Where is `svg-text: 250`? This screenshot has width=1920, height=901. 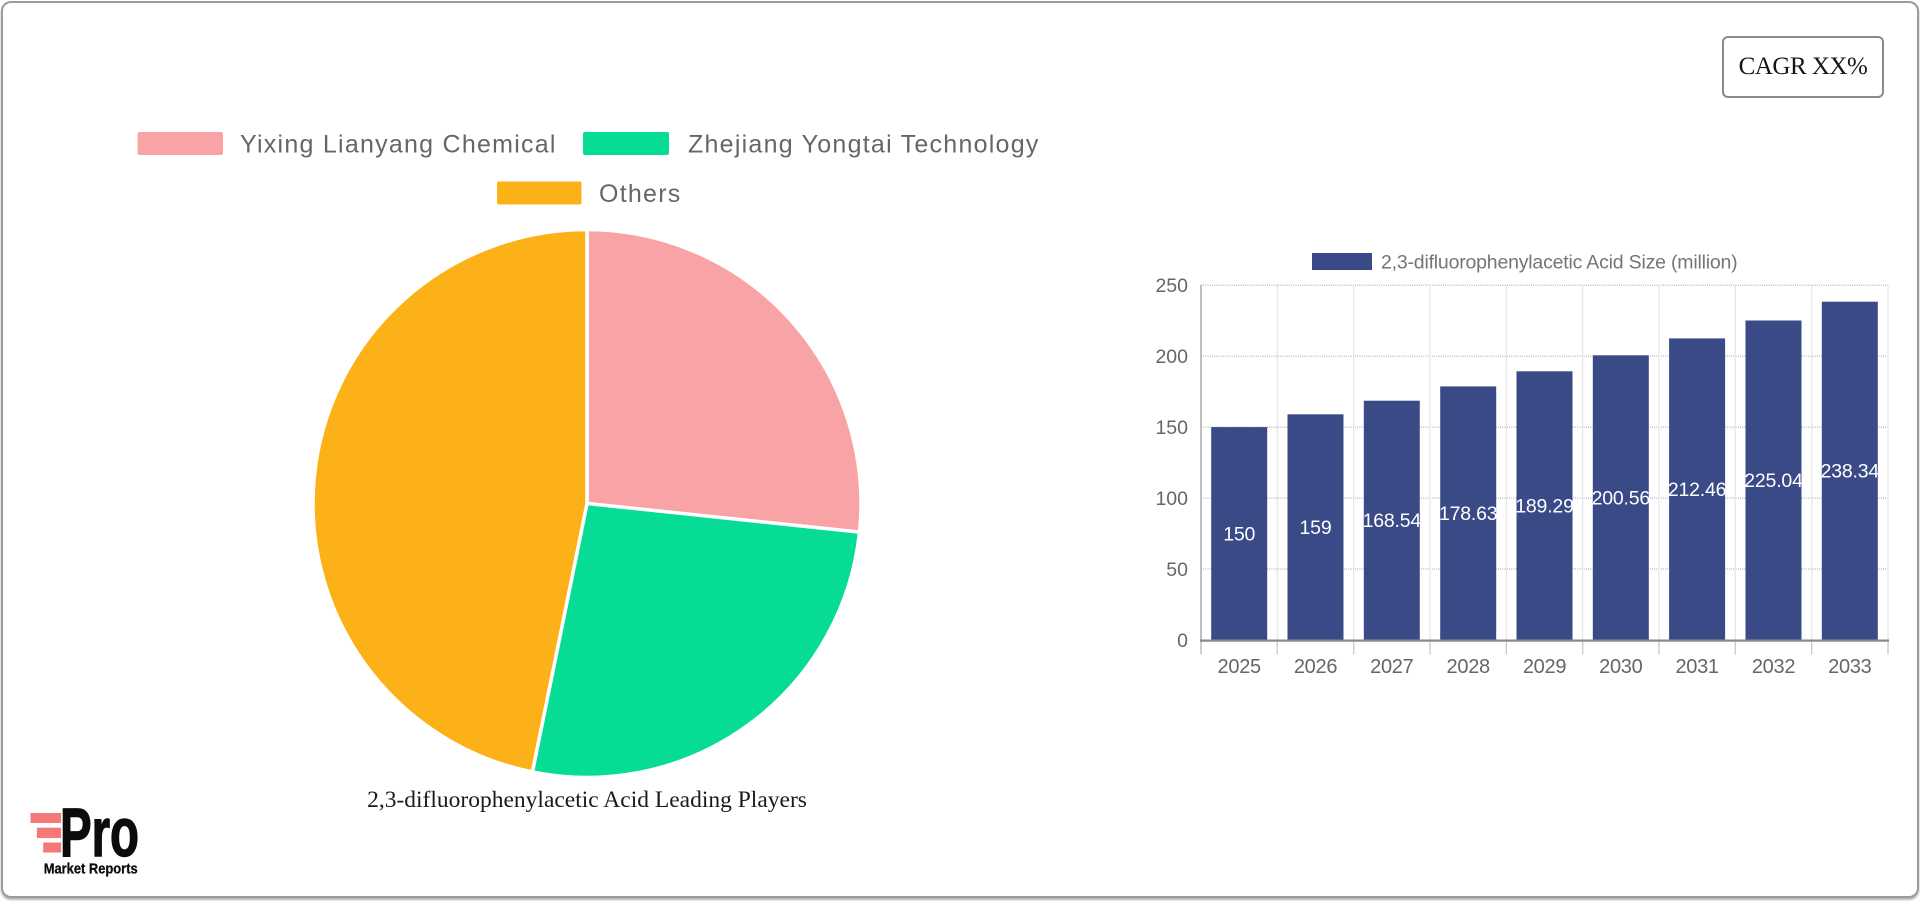 svg-text: 250 is located at coordinates (1171, 286).